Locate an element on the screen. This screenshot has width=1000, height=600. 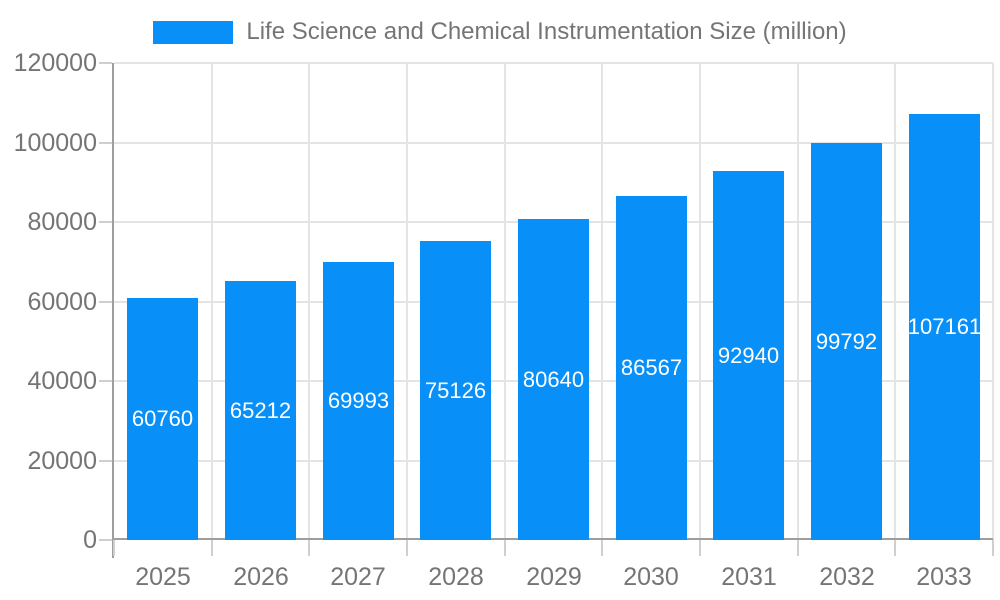
x-axis-tick-label: 2027 is located at coordinates (358, 577).